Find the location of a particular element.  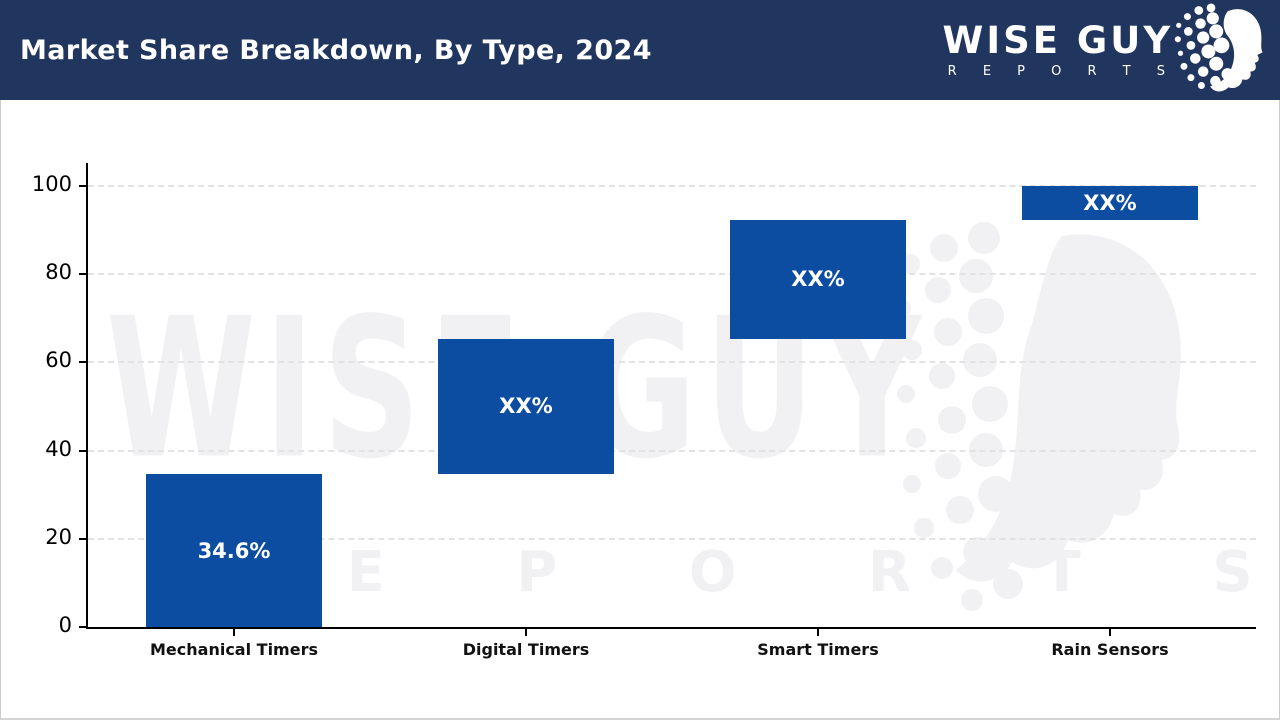

x-axis-line is located at coordinates (672, 628).